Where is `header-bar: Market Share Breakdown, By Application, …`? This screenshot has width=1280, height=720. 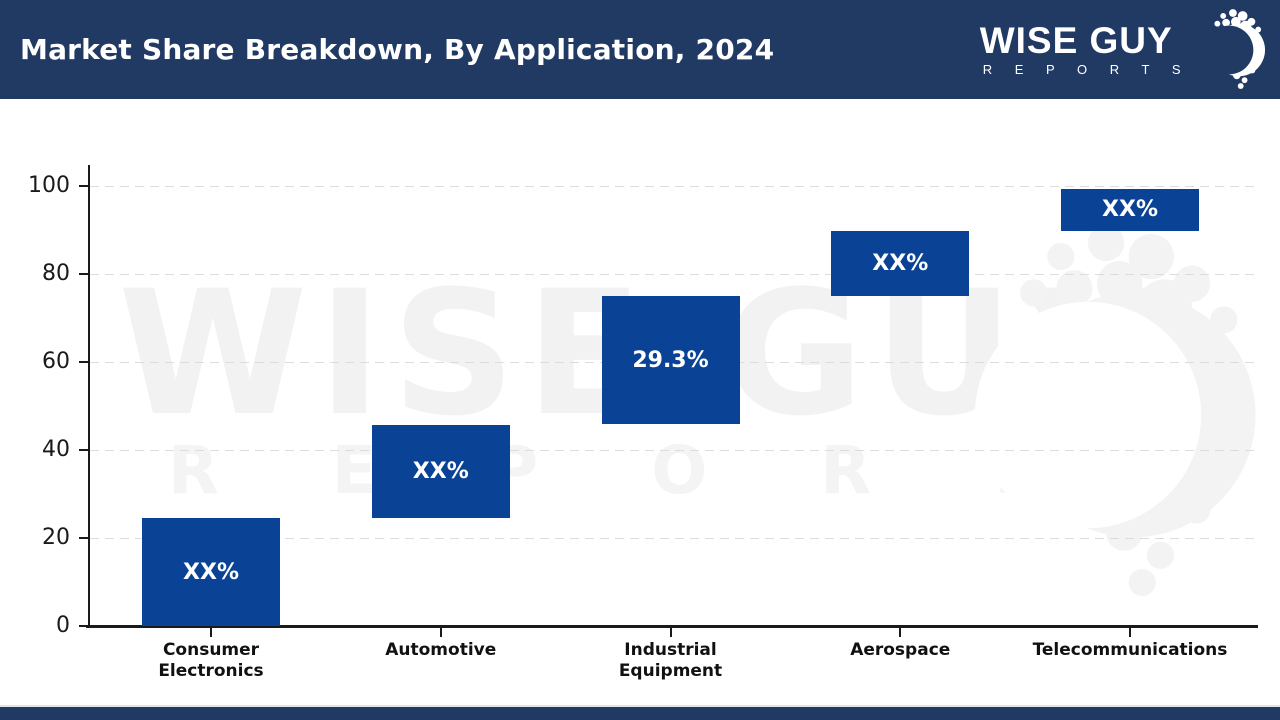
header-bar: Market Share Breakdown, By Application, … is located at coordinates (640, 49).